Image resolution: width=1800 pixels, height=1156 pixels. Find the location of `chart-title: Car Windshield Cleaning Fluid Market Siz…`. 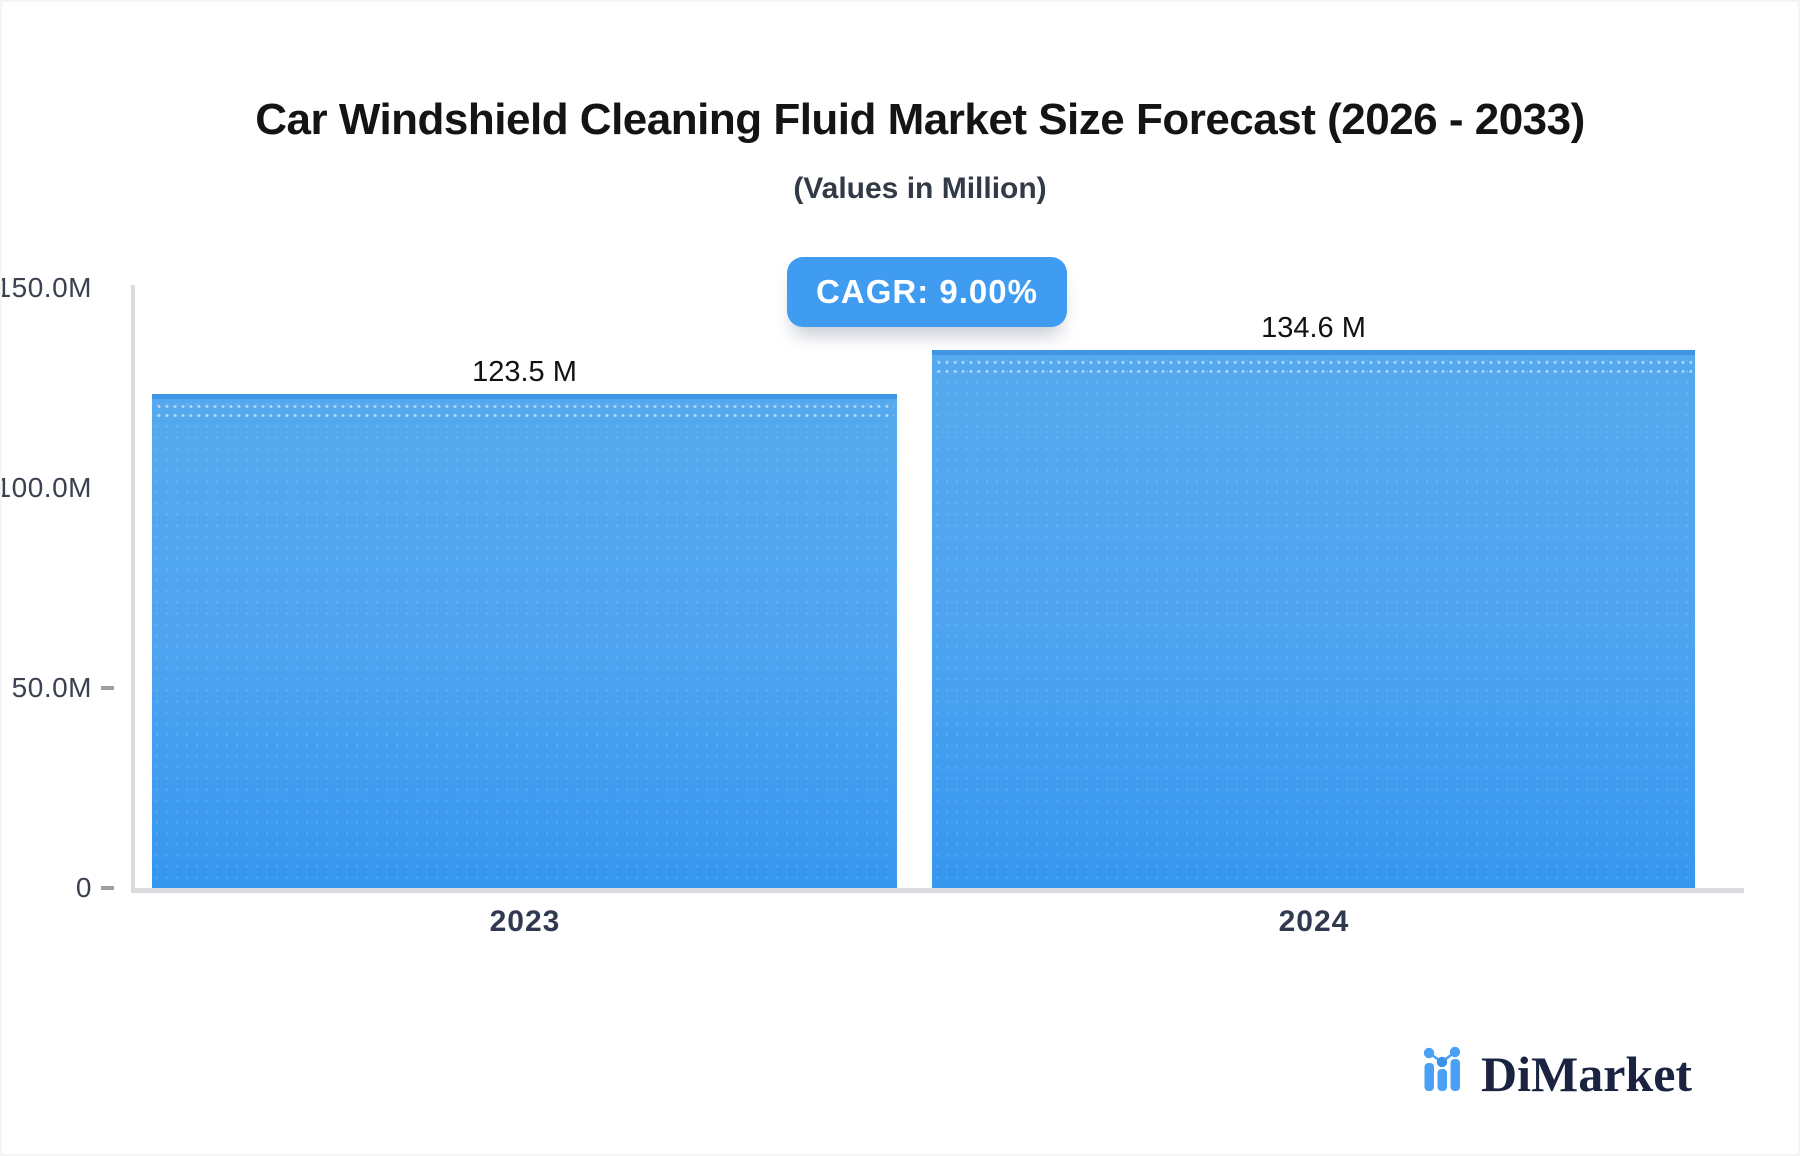

chart-title: Car Windshield Cleaning Fluid Market Siz… is located at coordinates (920, 119).